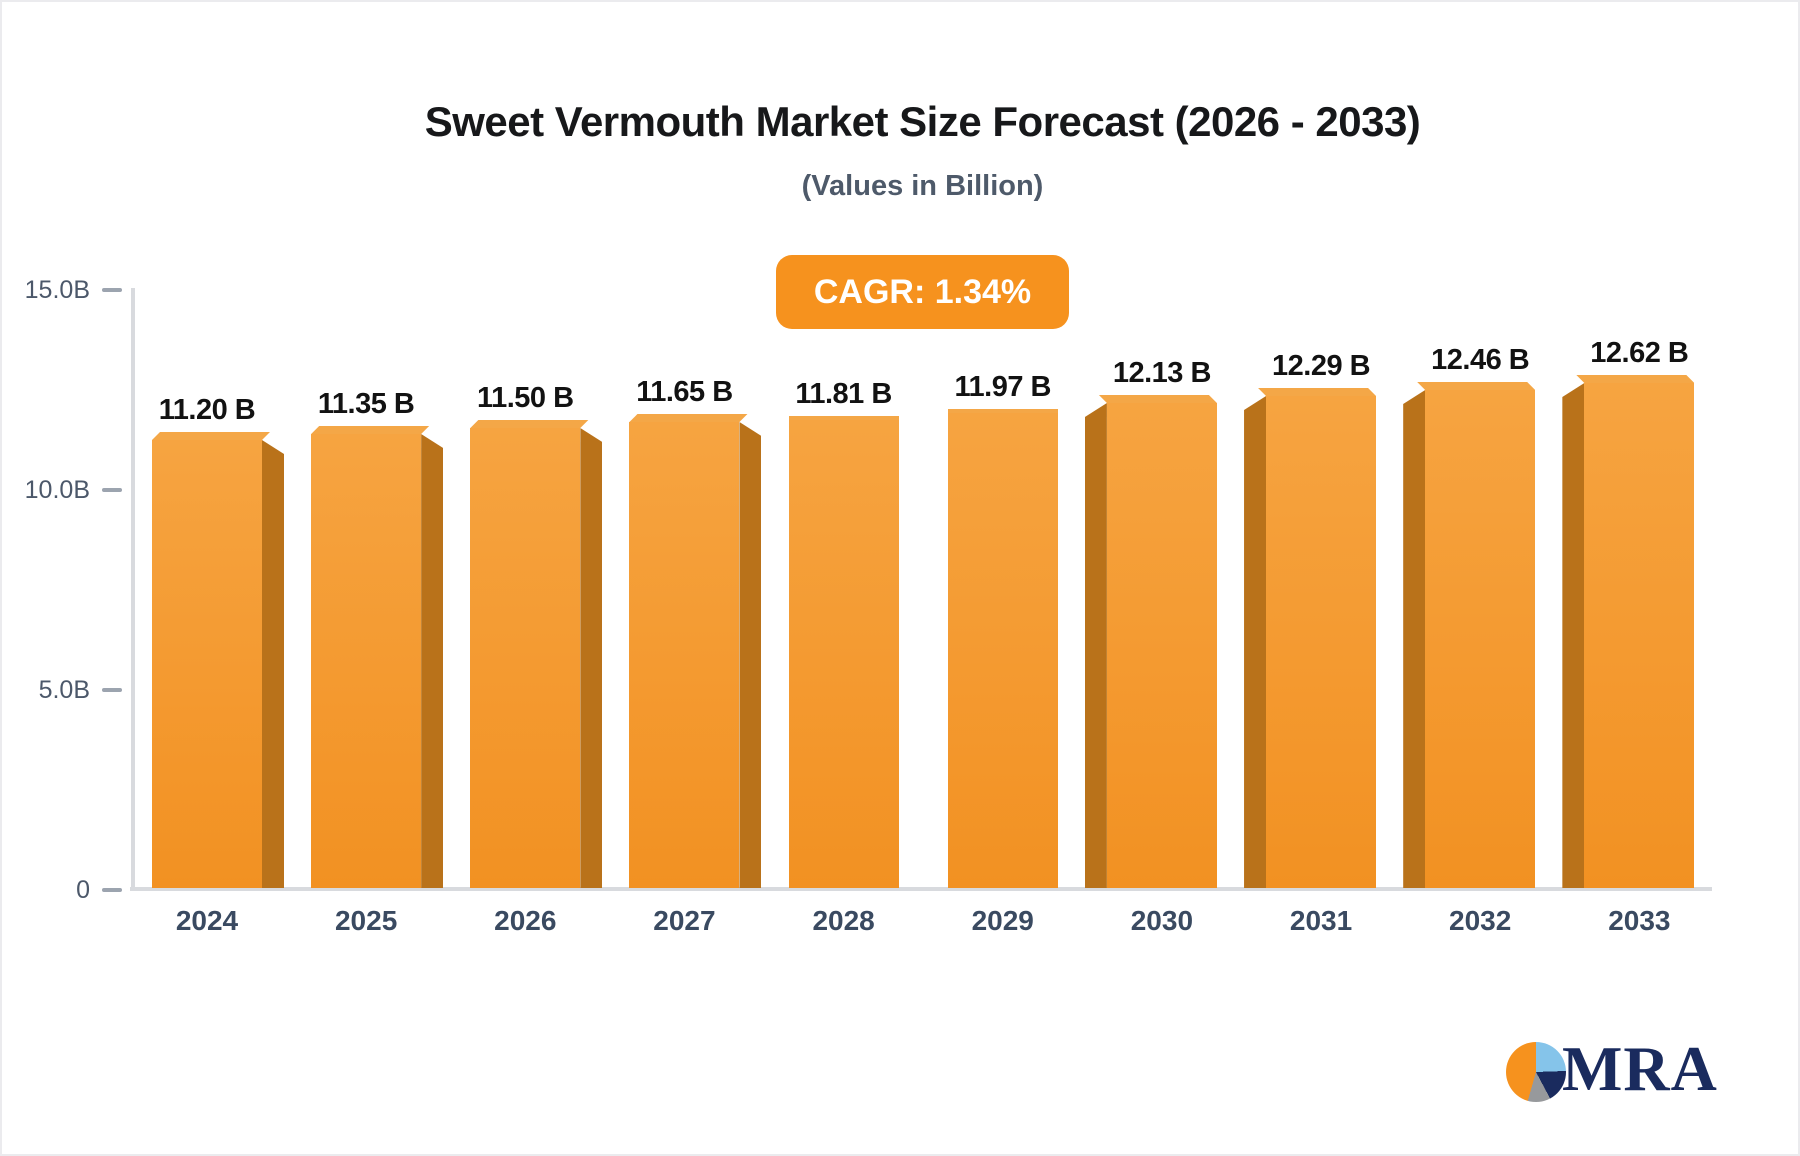 The image size is (1800, 1156). I want to click on y-tick-label: 0, so click(83, 890).